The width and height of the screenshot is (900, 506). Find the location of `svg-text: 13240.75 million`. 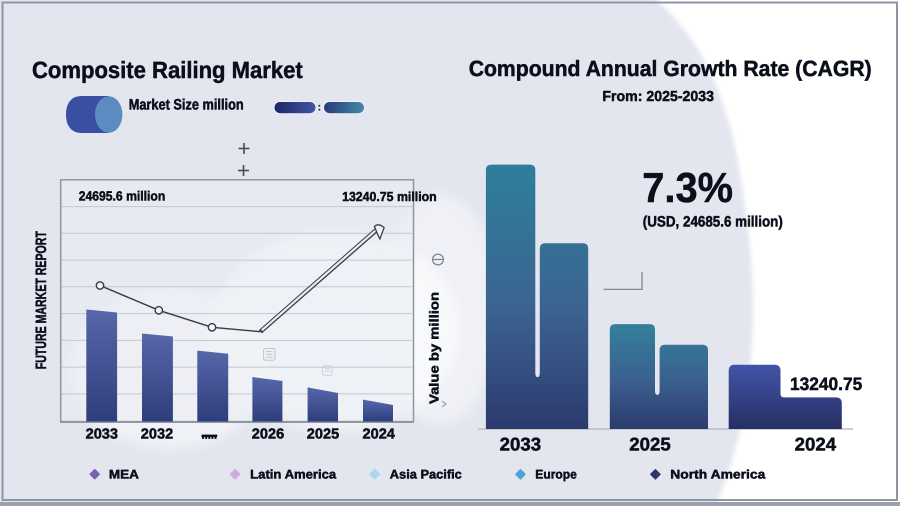

svg-text: 13240.75 million is located at coordinates (389, 196).